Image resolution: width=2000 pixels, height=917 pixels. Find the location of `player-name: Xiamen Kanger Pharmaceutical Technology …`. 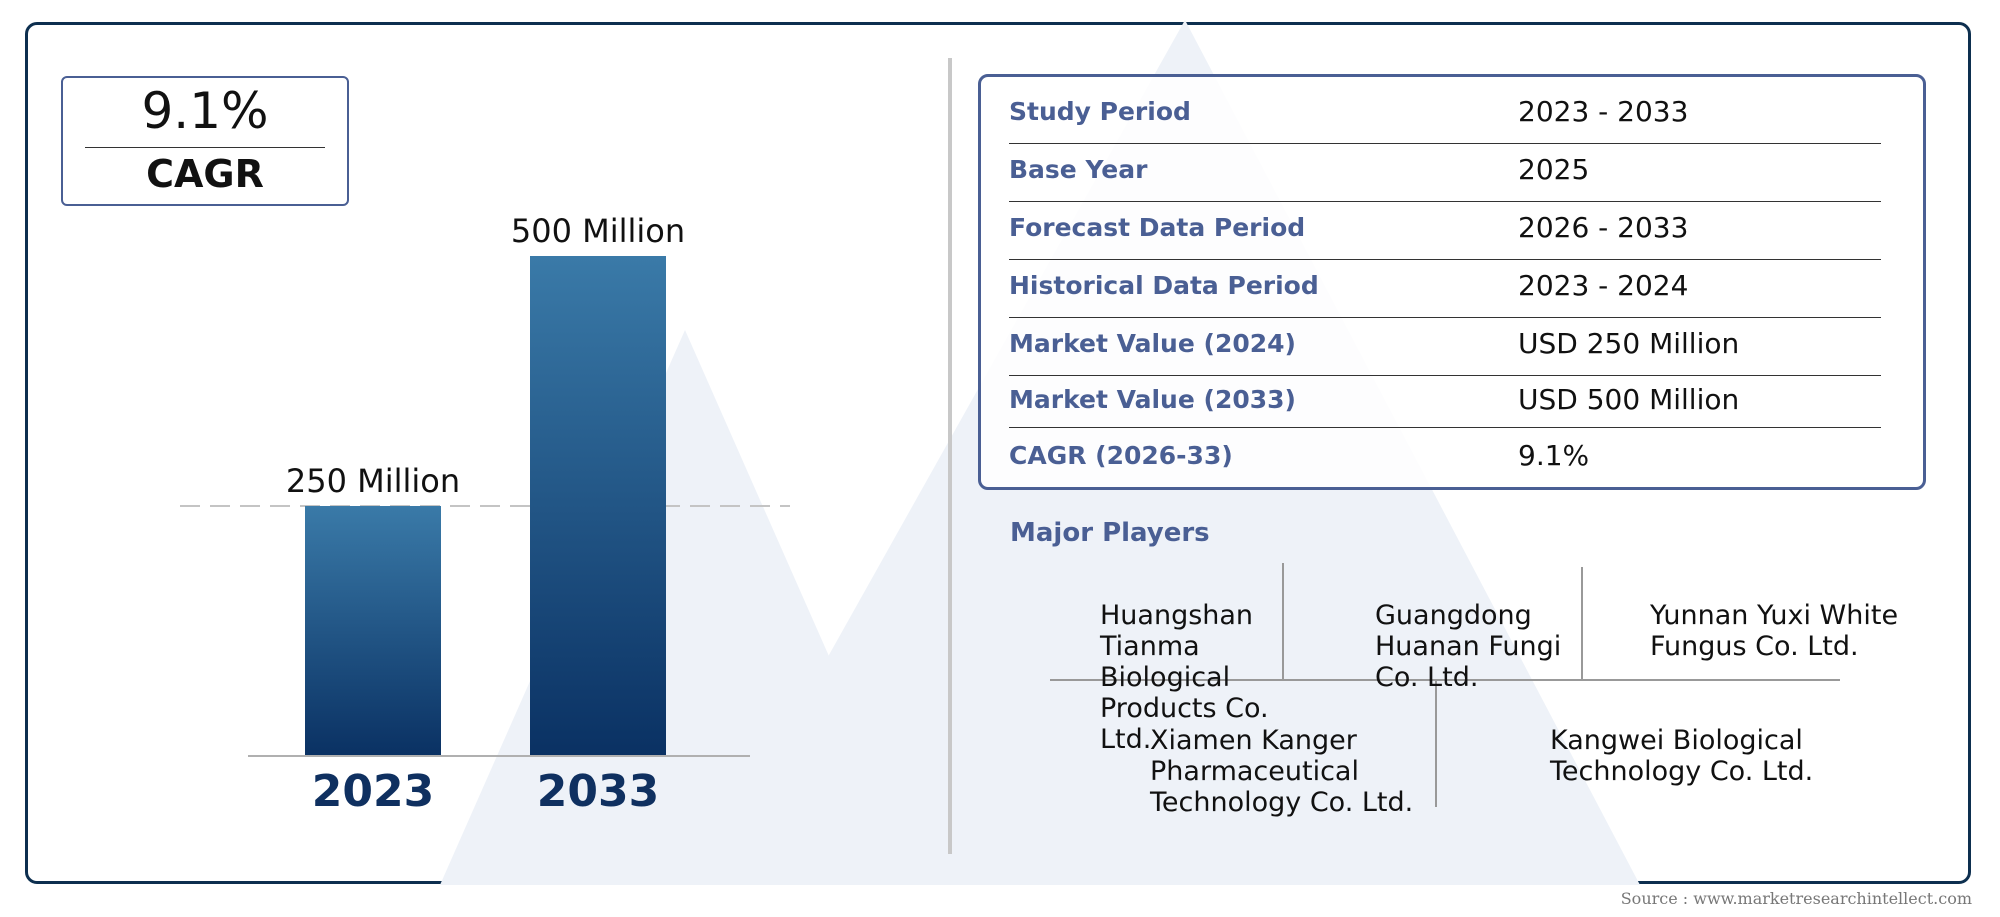

player-name: Xiamen Kanger Pharmaceutical Technology … is located at coordinates (1282, 771).